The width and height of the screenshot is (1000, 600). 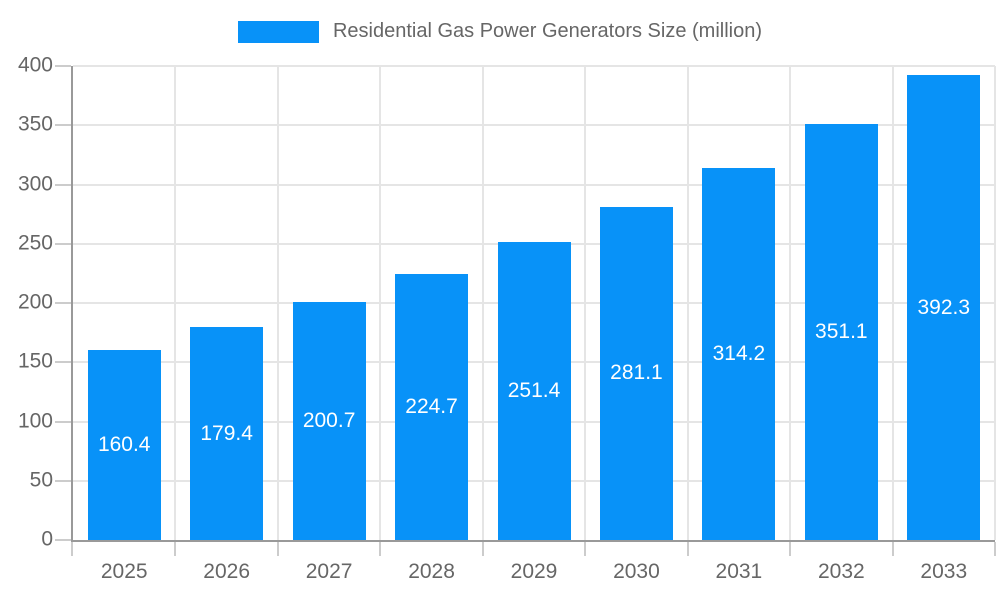 I want to click on y-axis-label-300: 300, so click(x=35, y=184).